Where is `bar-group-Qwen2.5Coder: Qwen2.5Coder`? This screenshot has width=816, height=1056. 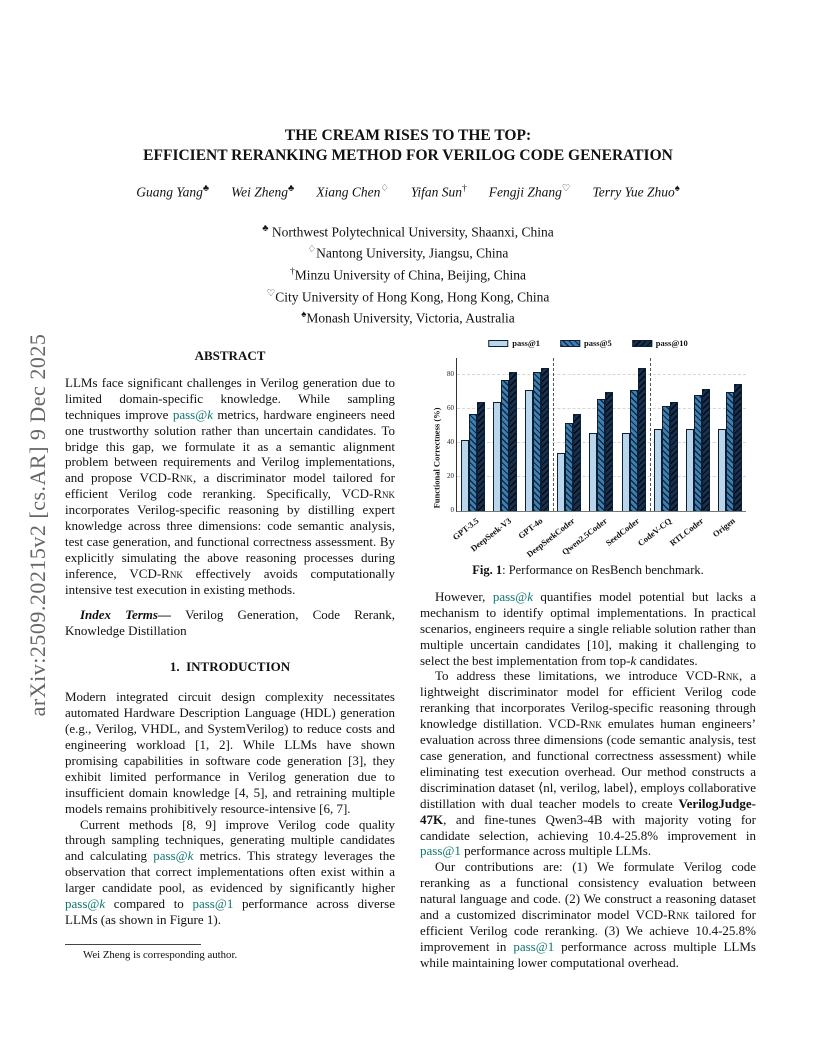 bar-group-Qwen2.5Coder: Qwen2.5Coder is located at coordinates (587, 457).